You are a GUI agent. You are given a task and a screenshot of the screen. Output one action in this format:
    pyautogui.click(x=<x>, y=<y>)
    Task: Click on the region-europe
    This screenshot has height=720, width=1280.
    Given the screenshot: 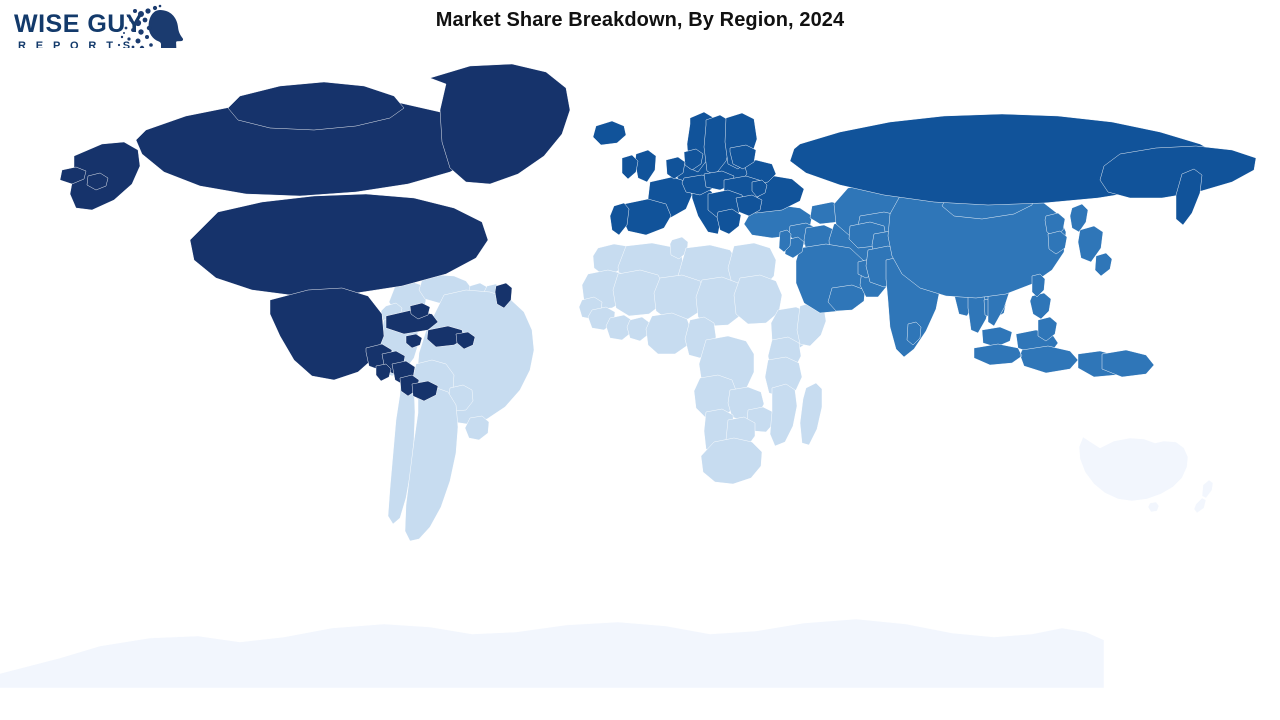 What is the action you would take?
    pyautogui.click(x=924, y=173)
    